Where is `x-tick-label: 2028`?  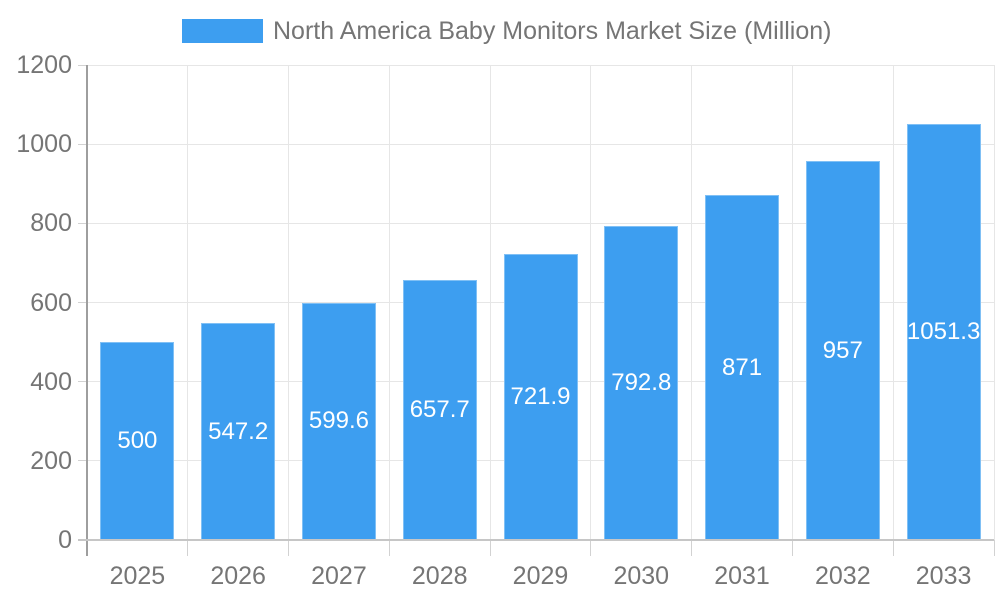
x-tick-label: 2028 is located at coordinates (439, 576).